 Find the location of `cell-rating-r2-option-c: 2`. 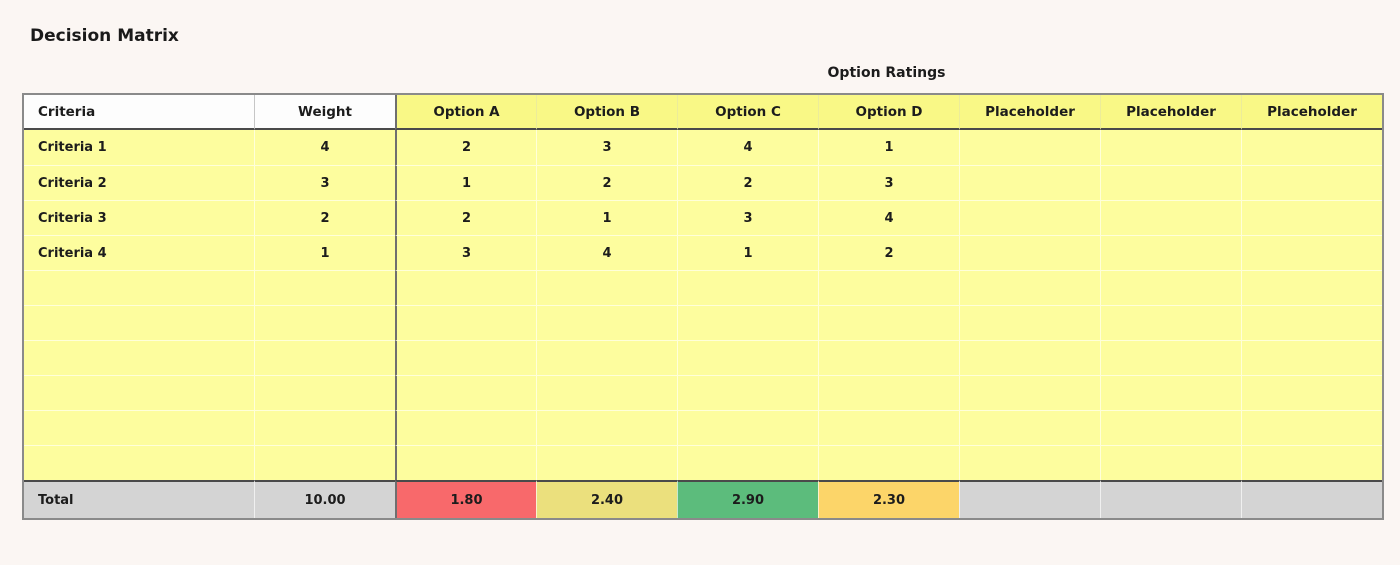

cell-rating-r2-option-c: 2 is located at coordinates (747, 182).